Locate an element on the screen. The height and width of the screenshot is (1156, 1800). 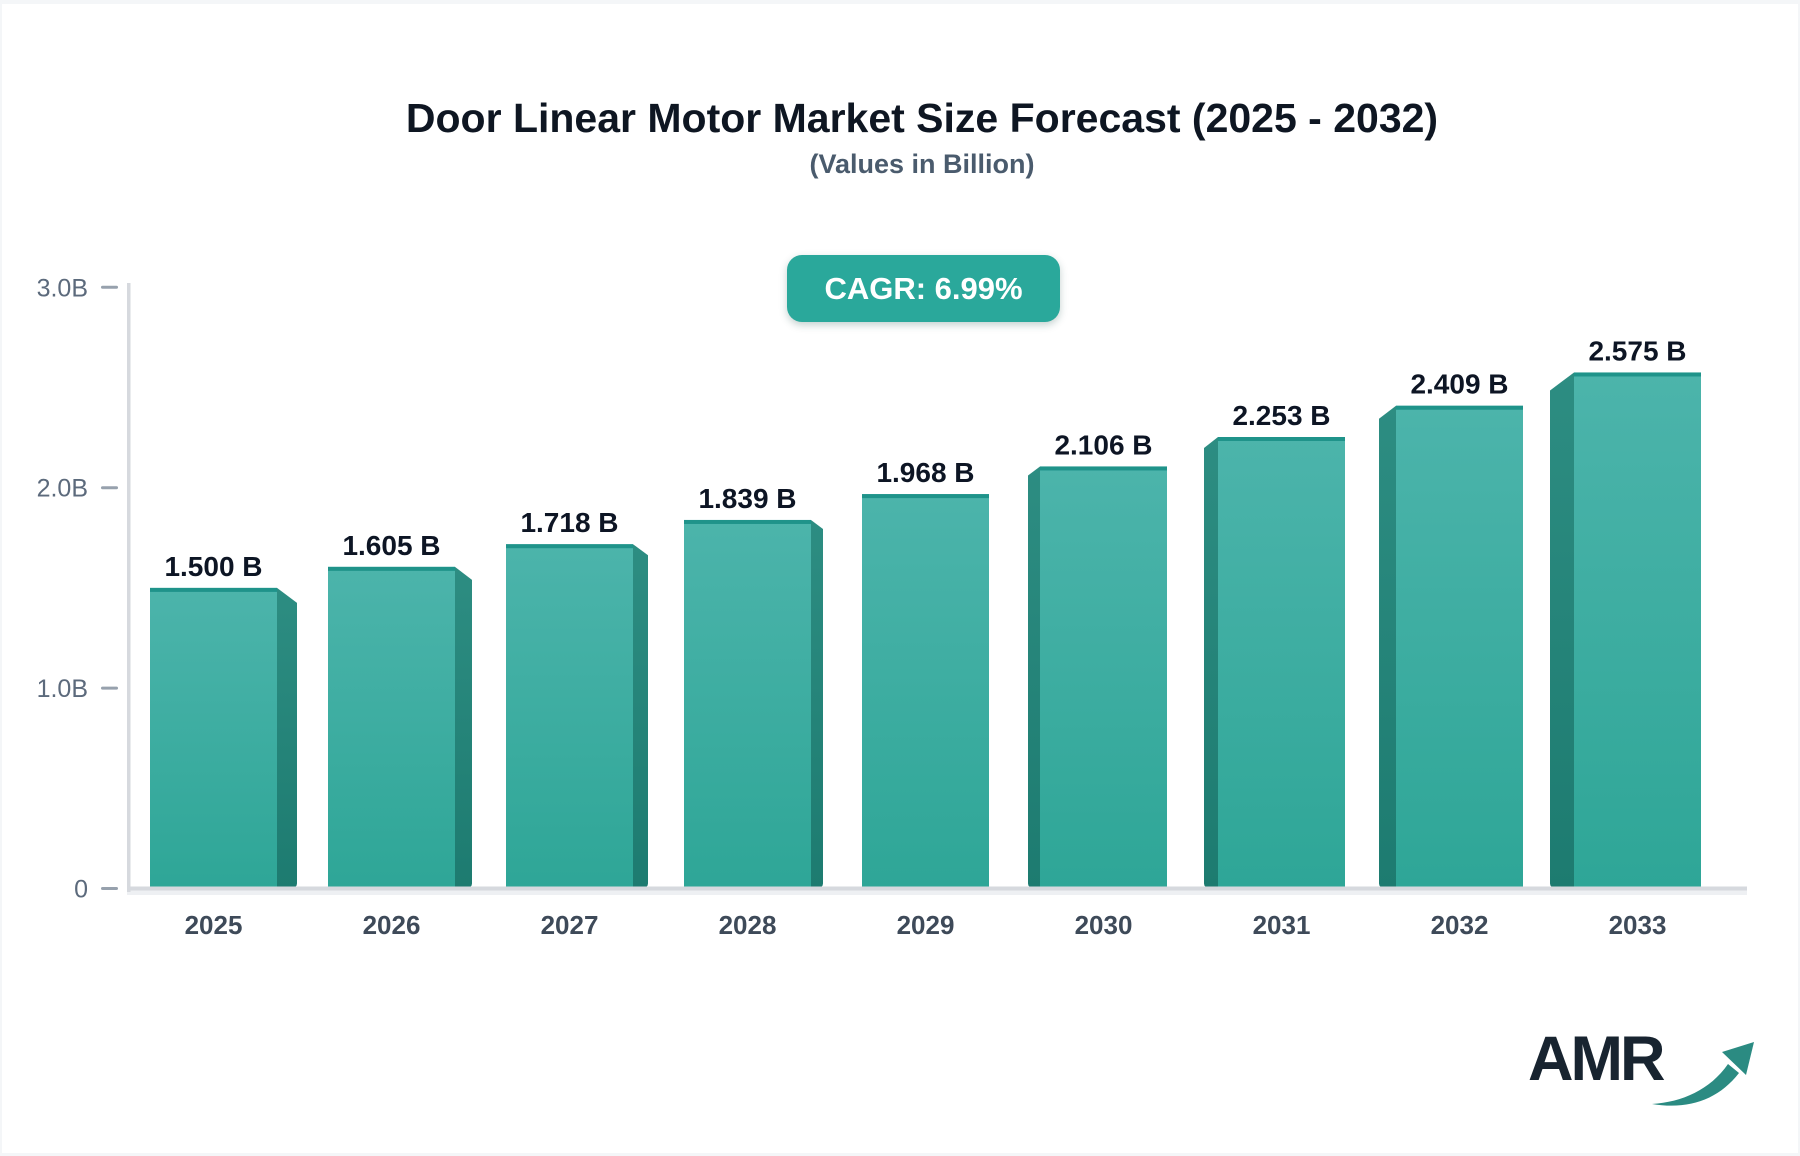
arrow-head is located at coordinates (1738, 1058).